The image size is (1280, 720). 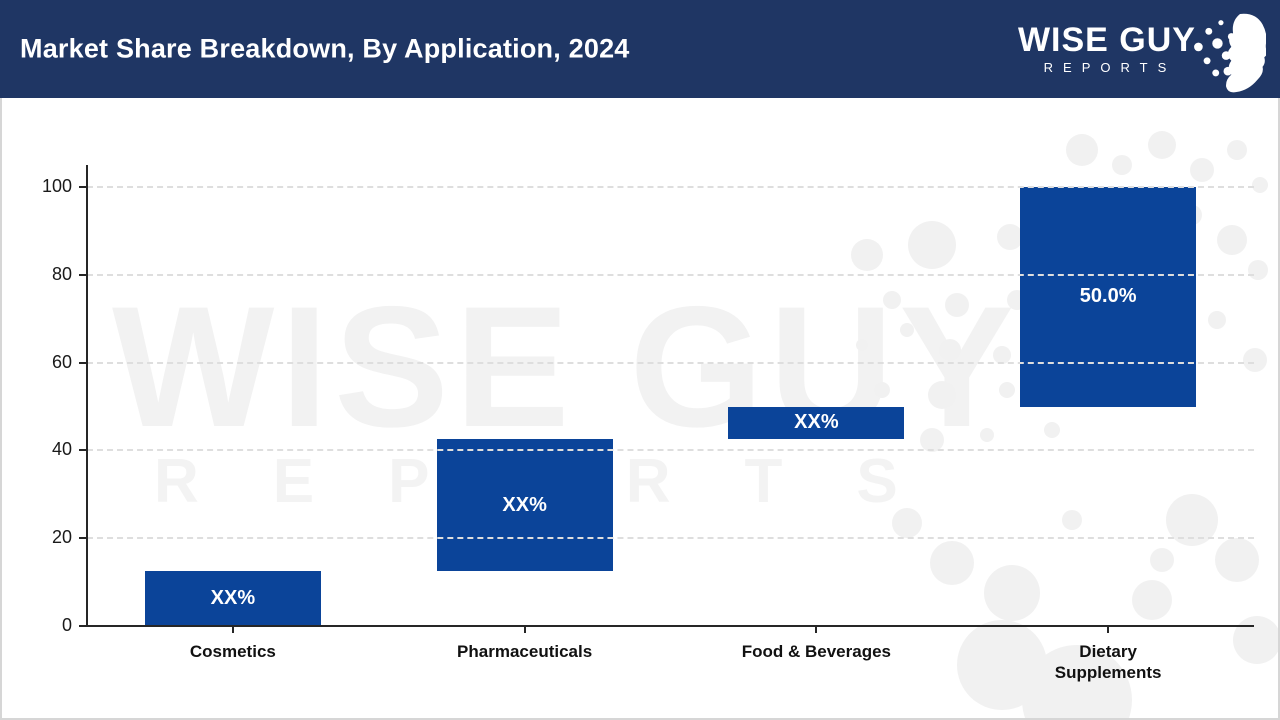 I want to click on x-tick-label: Cosmetics, so click(x=232, y=651).